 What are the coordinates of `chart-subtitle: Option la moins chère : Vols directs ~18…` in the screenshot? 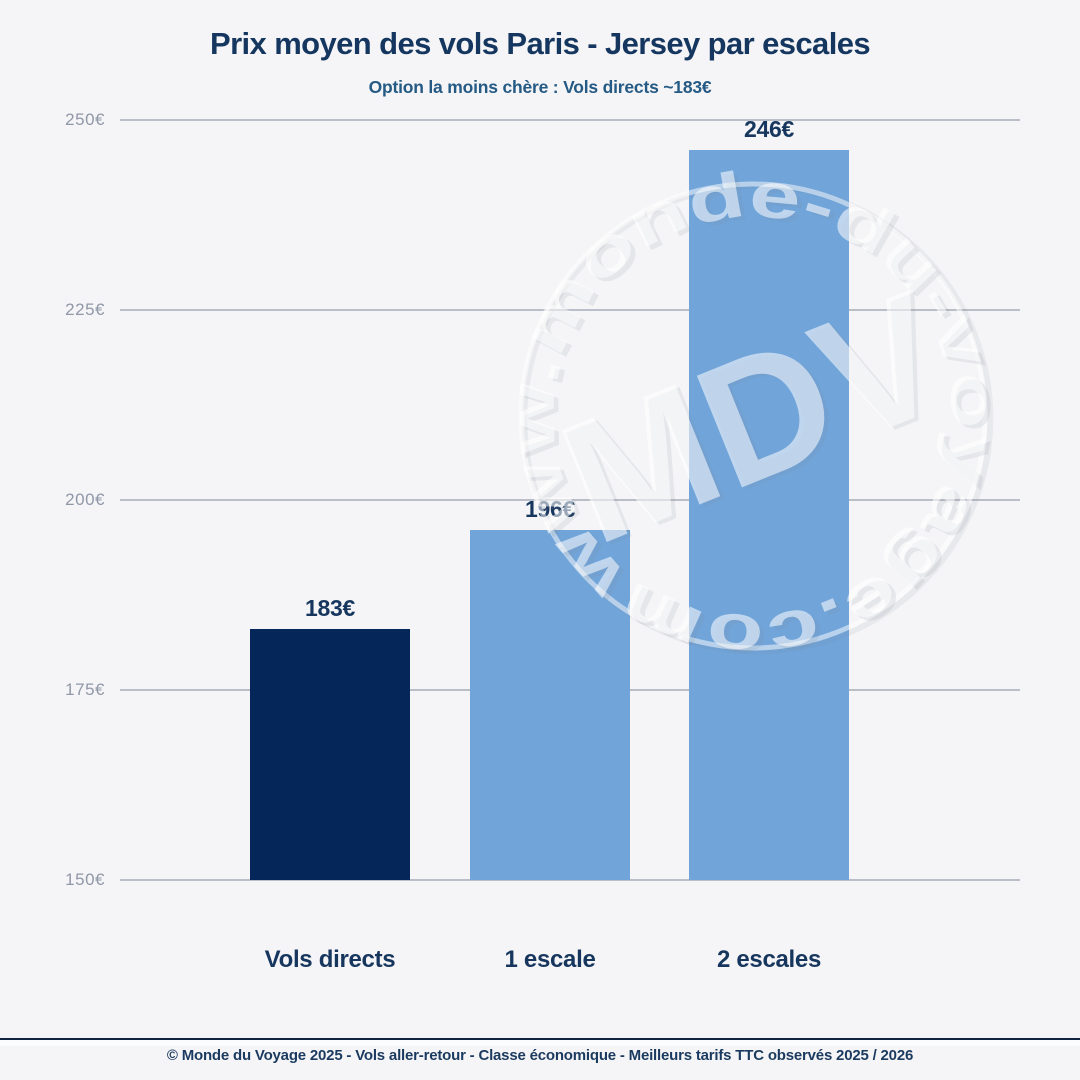 It's located at (540, 87).